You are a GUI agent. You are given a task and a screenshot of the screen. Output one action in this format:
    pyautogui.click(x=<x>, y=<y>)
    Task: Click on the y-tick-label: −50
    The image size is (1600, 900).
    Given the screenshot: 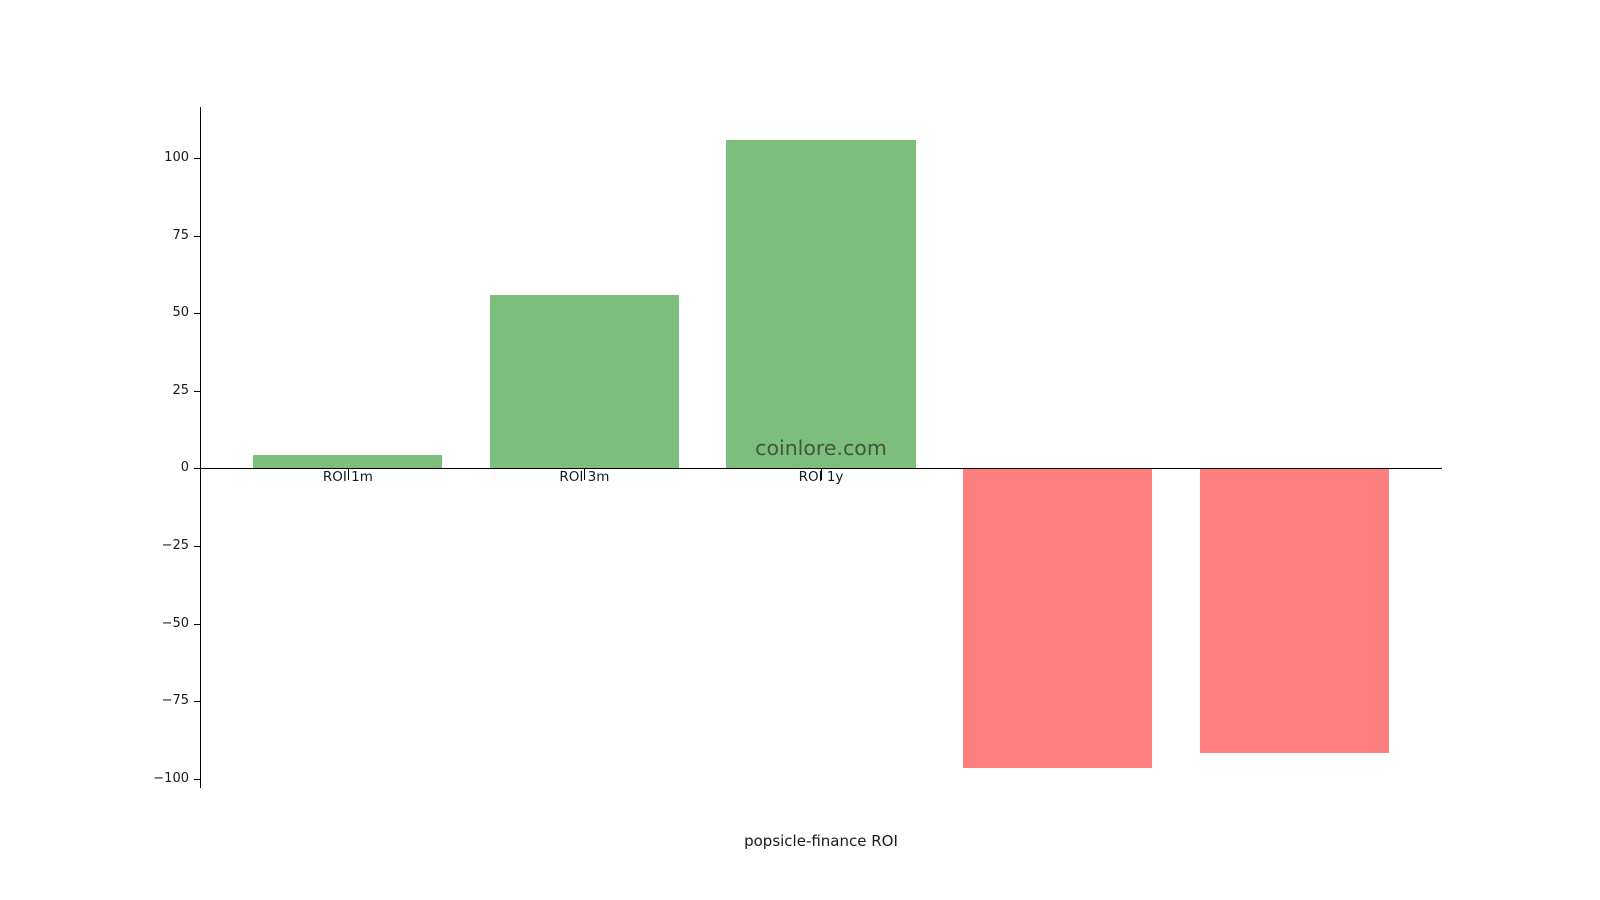 What is the action you would take?
    pyautogui.click(x=175, y=623)
    